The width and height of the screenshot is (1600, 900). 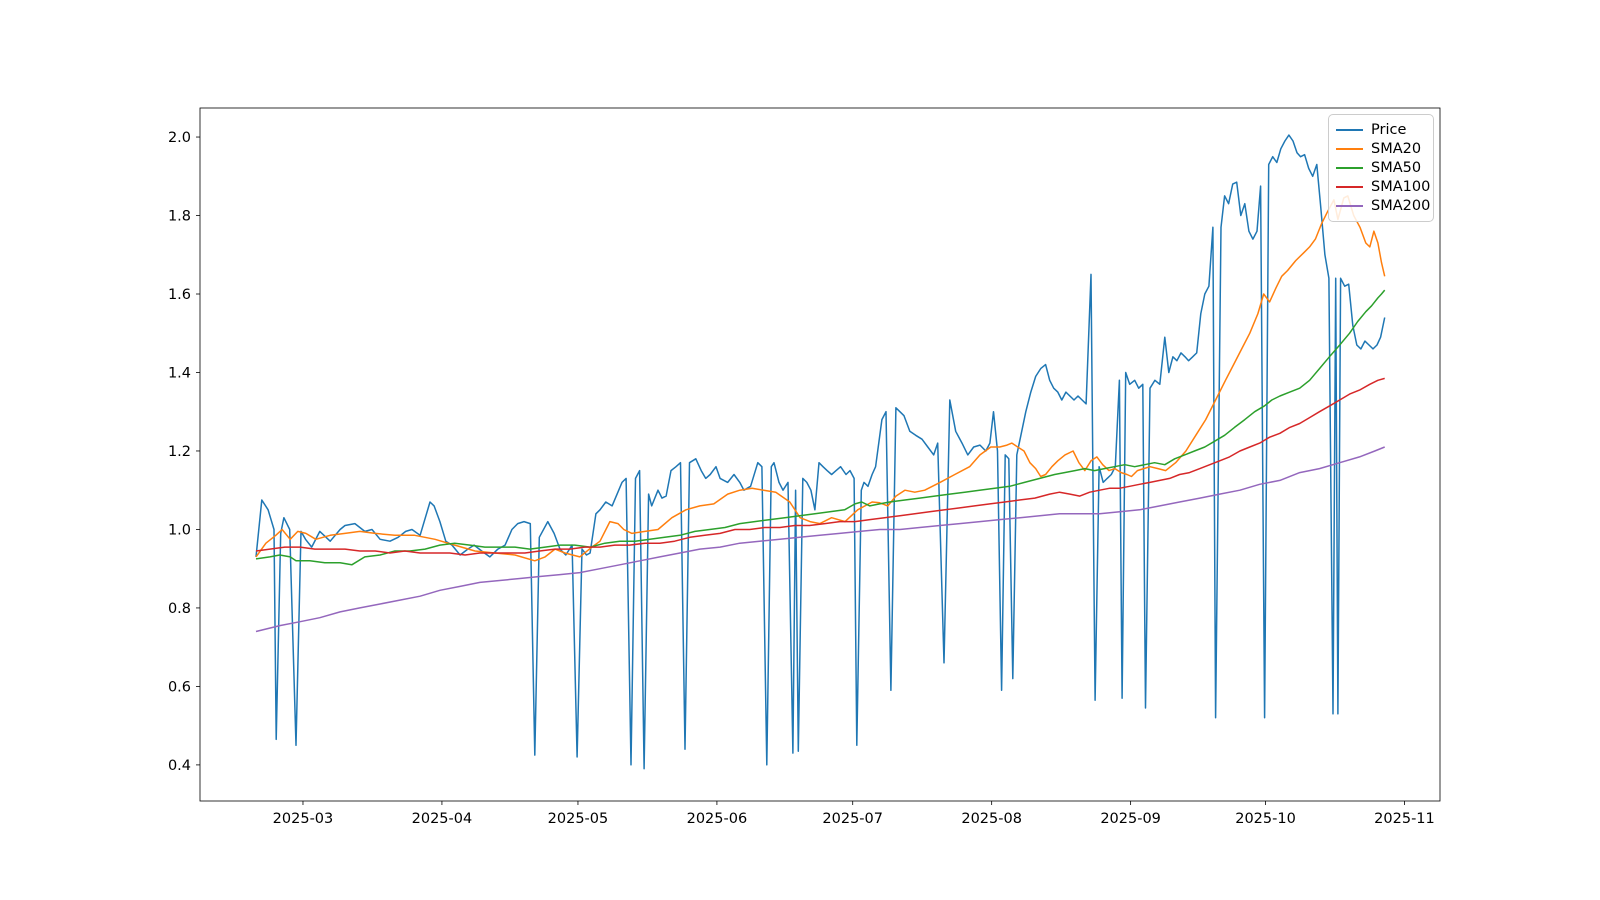 What do you see at coordinates (179, 217) in the screenshot?
I see `y-tick-label: 1.8` at bounding box center [179, 217].